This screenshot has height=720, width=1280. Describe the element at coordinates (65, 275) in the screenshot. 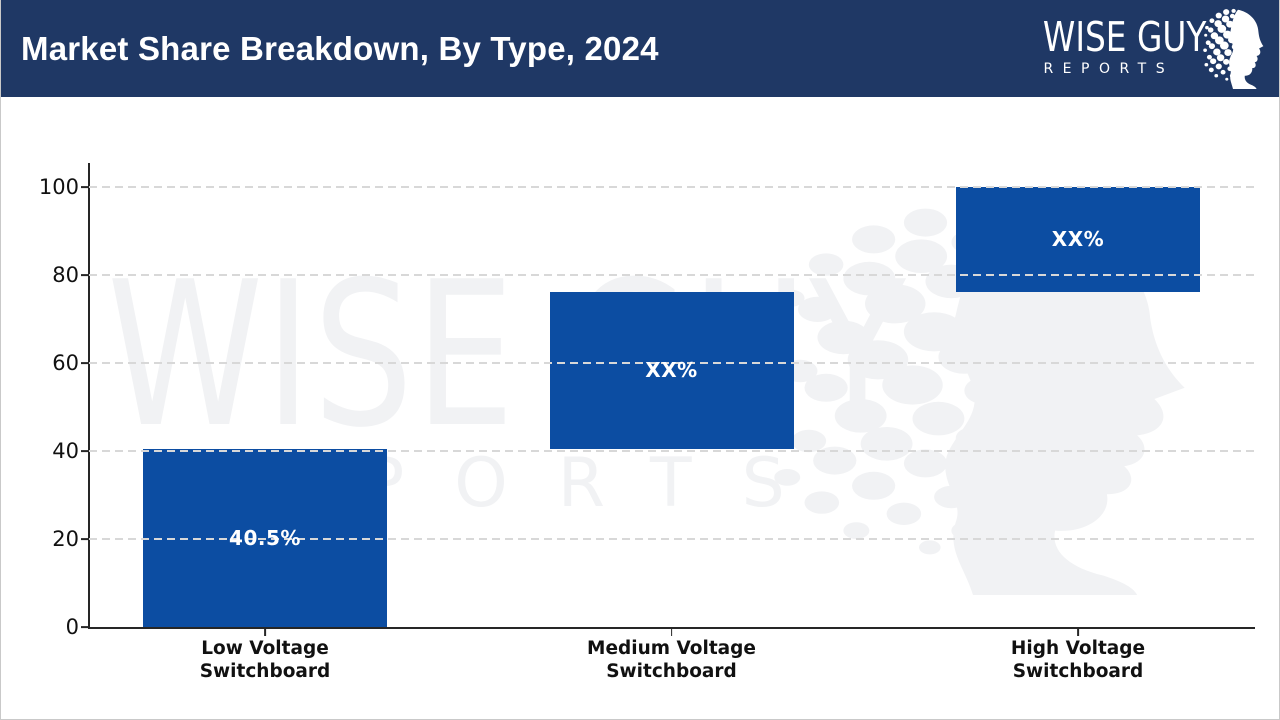

I see `y-tick-label: 80` at that location.